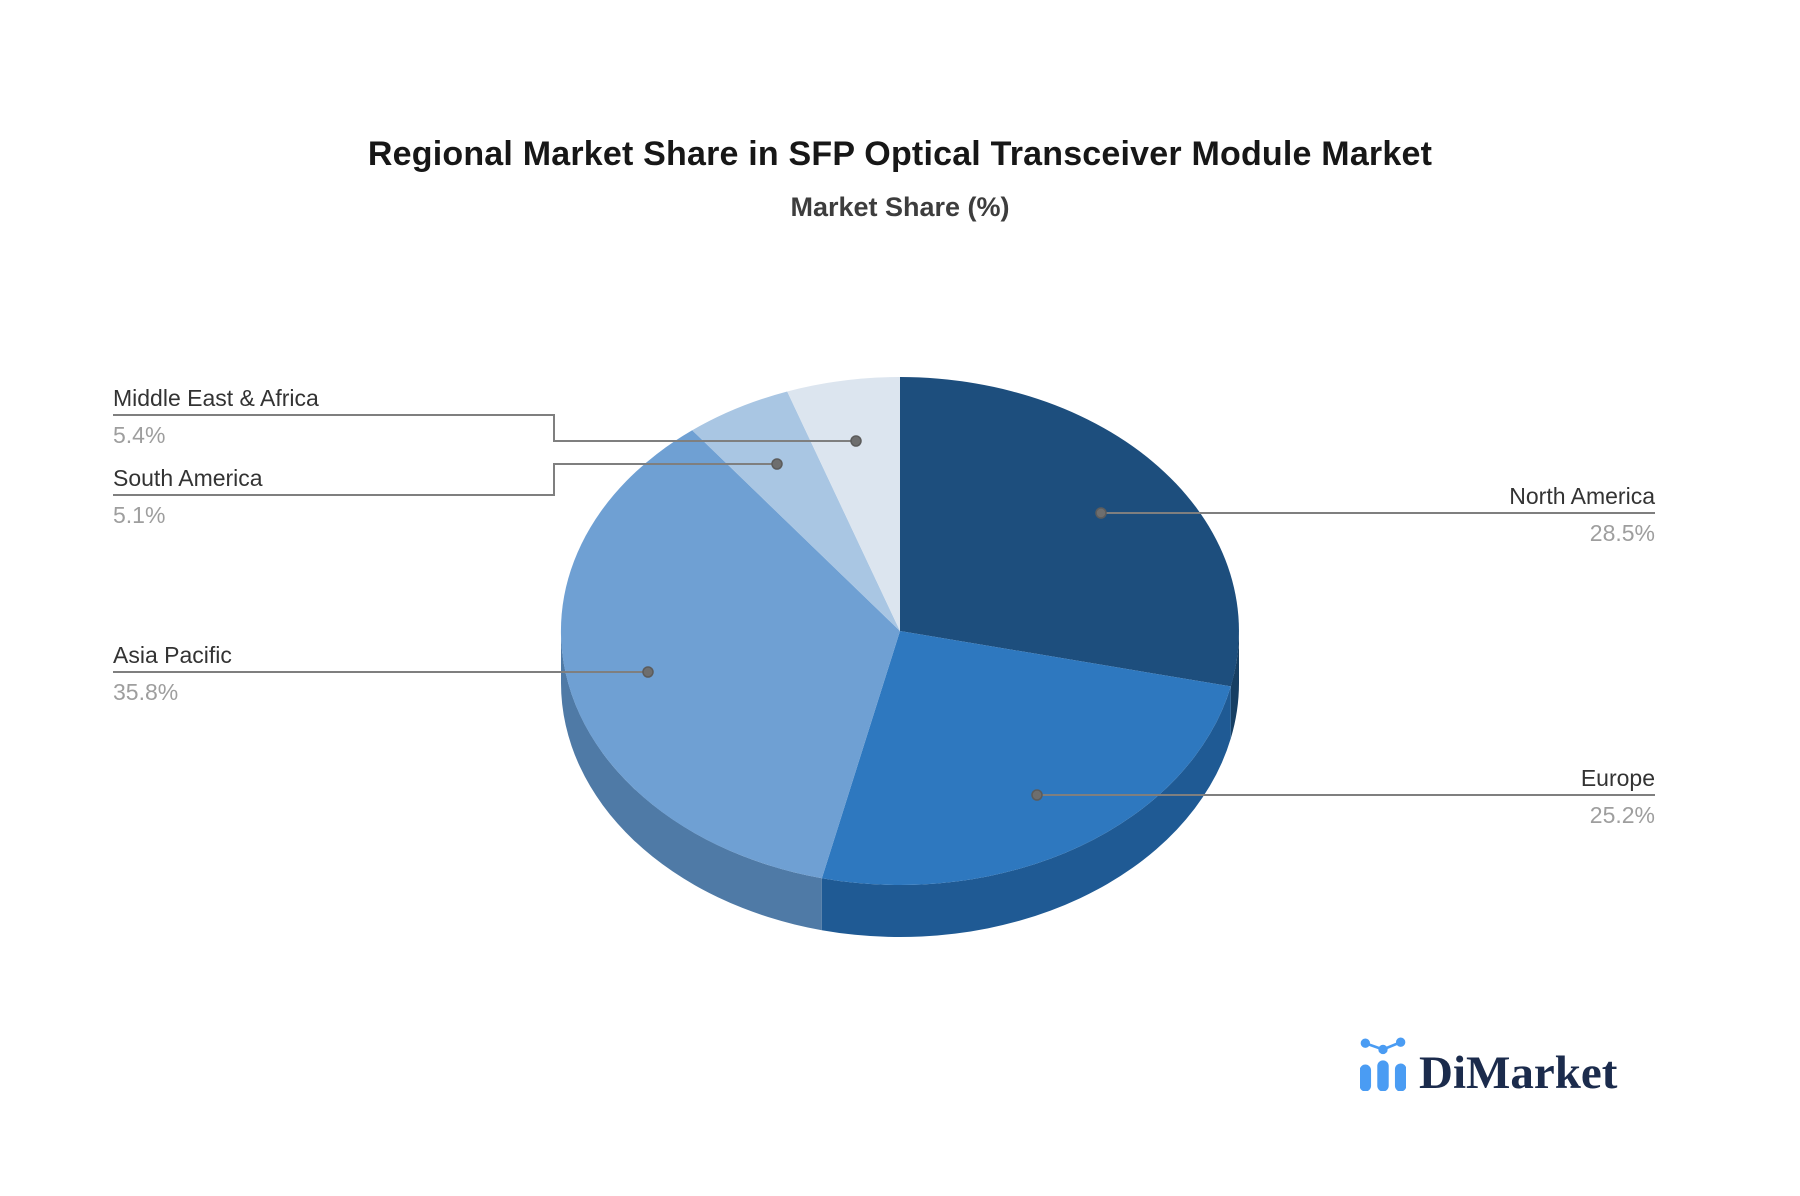 This screenshot has width=1800, height=1196. Describe the element at coordinates (1518, 1072) in the screenshot. I see `brand-logo-text: DiMarket` at that location.